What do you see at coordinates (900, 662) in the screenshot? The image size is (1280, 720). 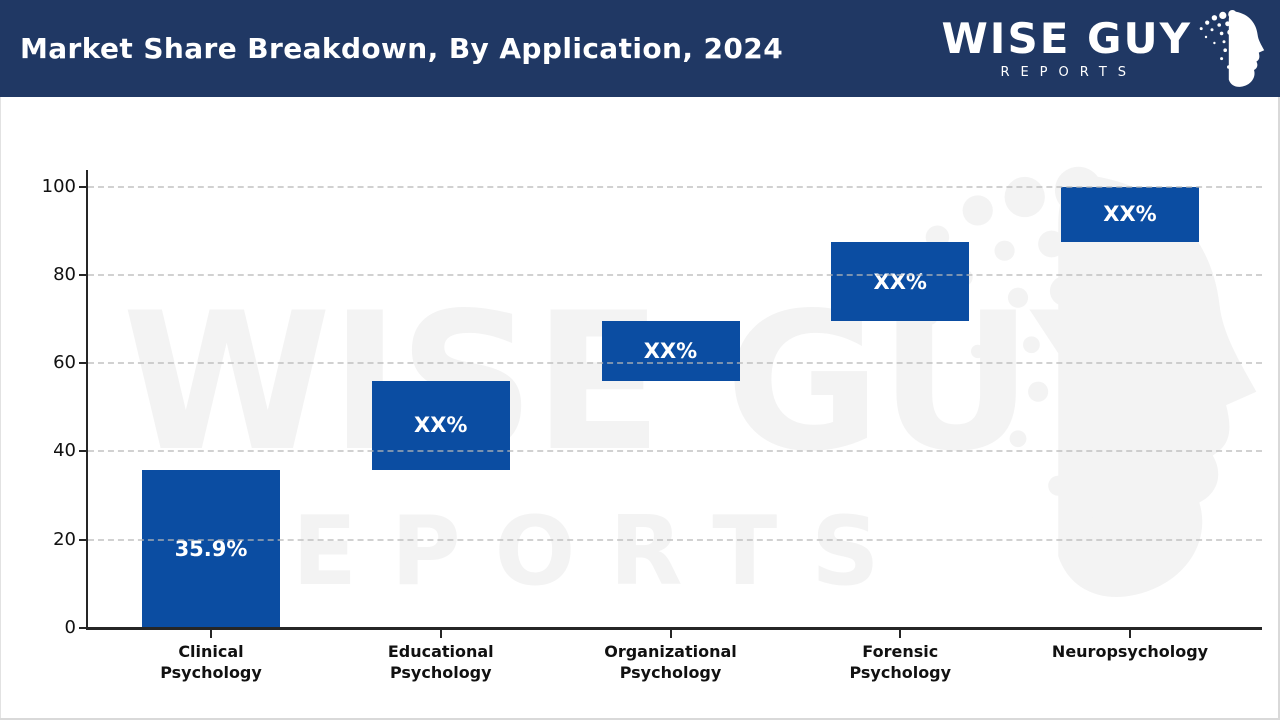 I see `category-label-4: Forensic Psychology` at bounding box center [900, 662].